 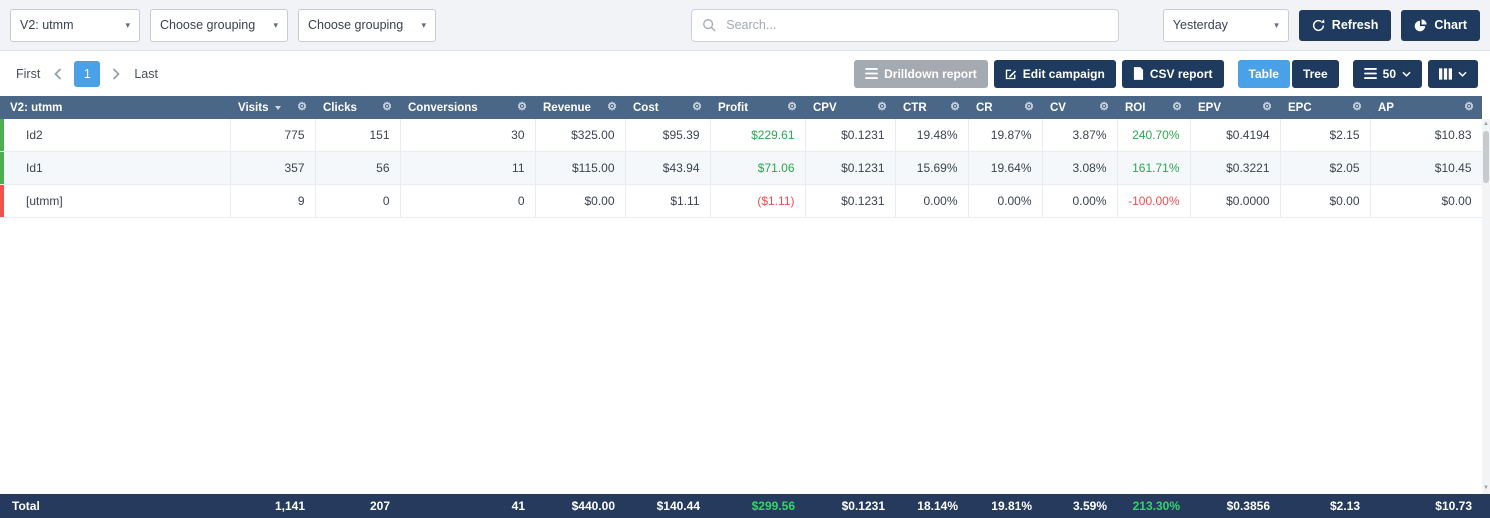 What do you see at coordinates (75, 25) in the screenshot?
I see `campaign-select: V2: utmm ▾` at bounding box center [75, 25].